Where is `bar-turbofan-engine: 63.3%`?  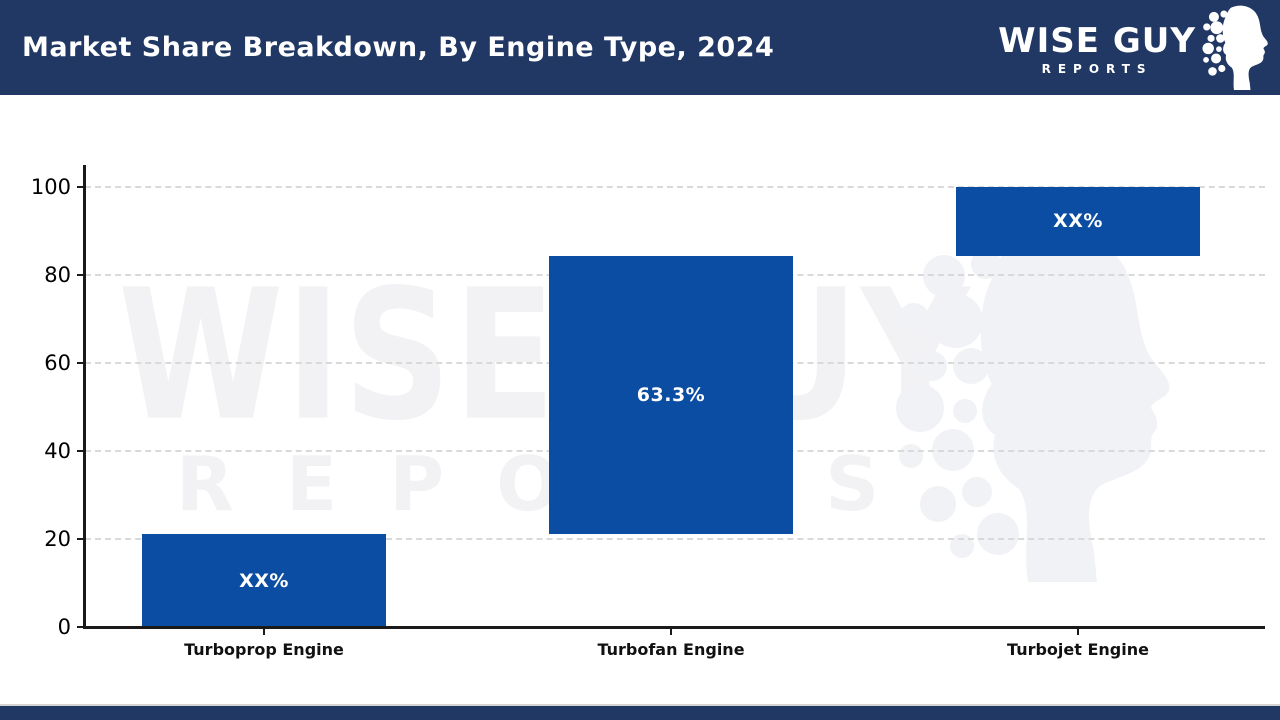
bar-turbofan-engine: 63.3% is located at coordinates (671, 395).